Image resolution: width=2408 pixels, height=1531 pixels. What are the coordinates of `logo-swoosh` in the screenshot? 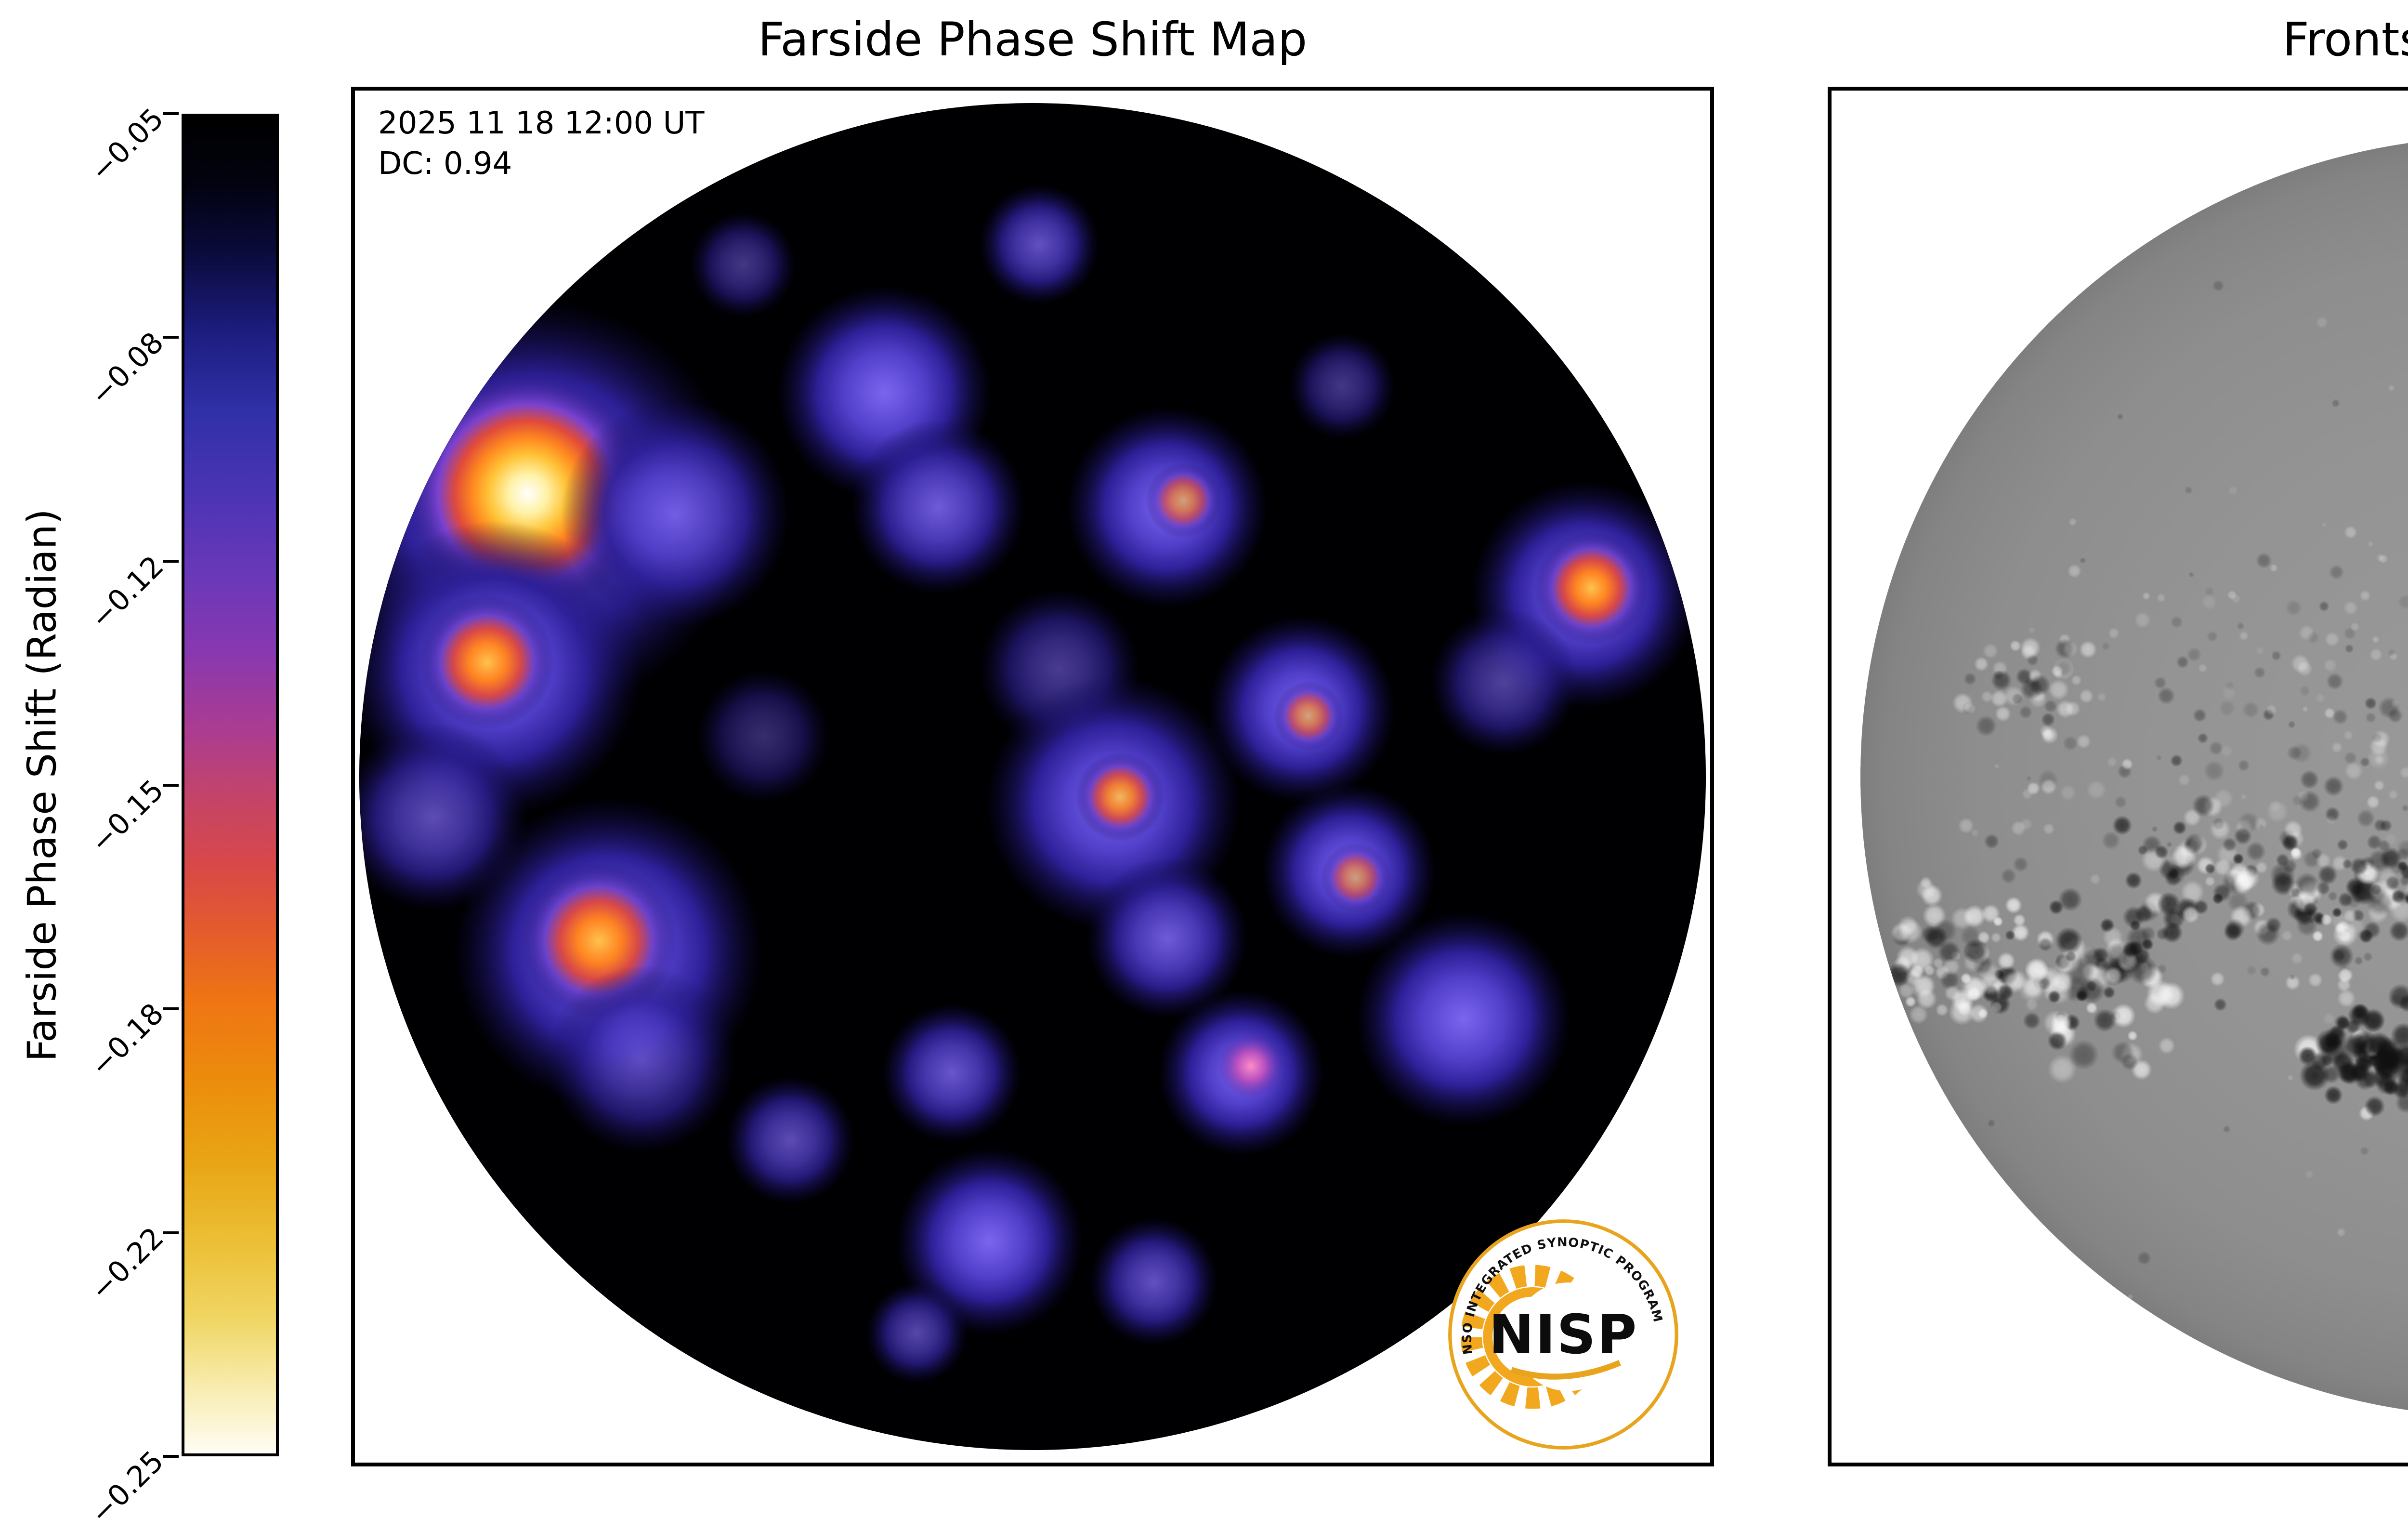 It's located at (1565, 1370).